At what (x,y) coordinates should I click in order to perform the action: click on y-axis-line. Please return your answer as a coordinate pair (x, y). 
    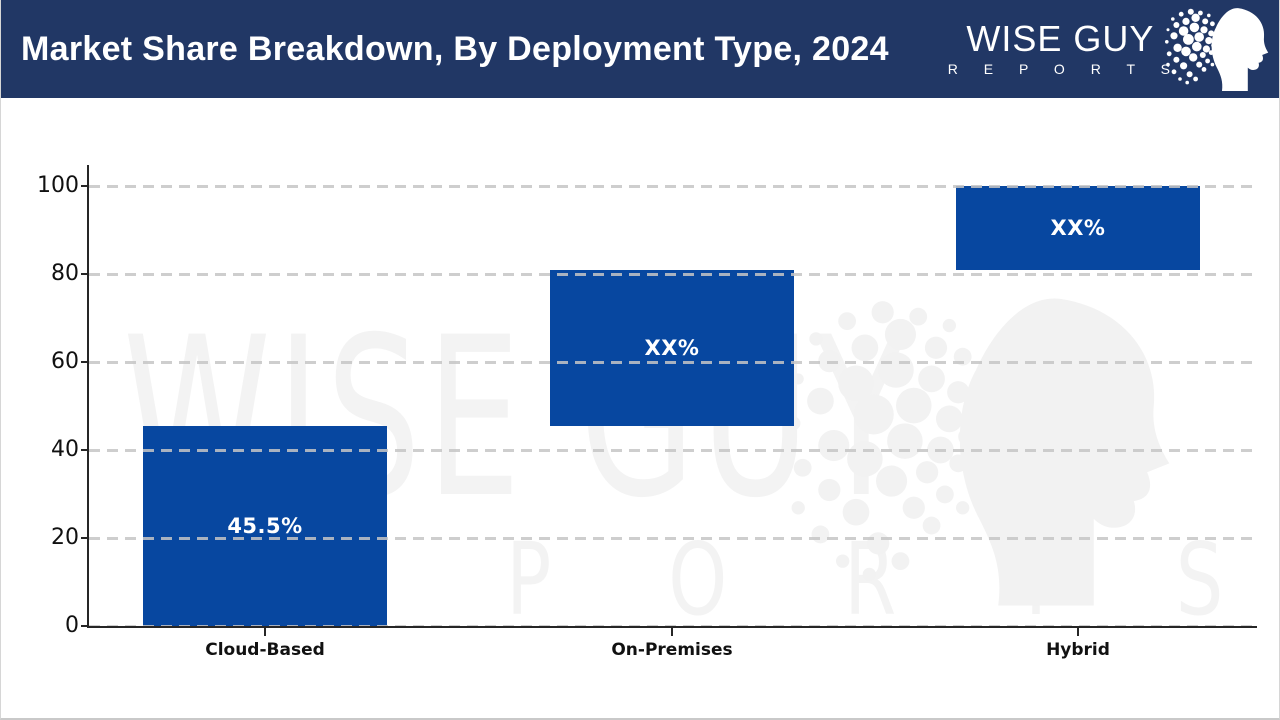
    Looking at the image, I should click on (88, 396).